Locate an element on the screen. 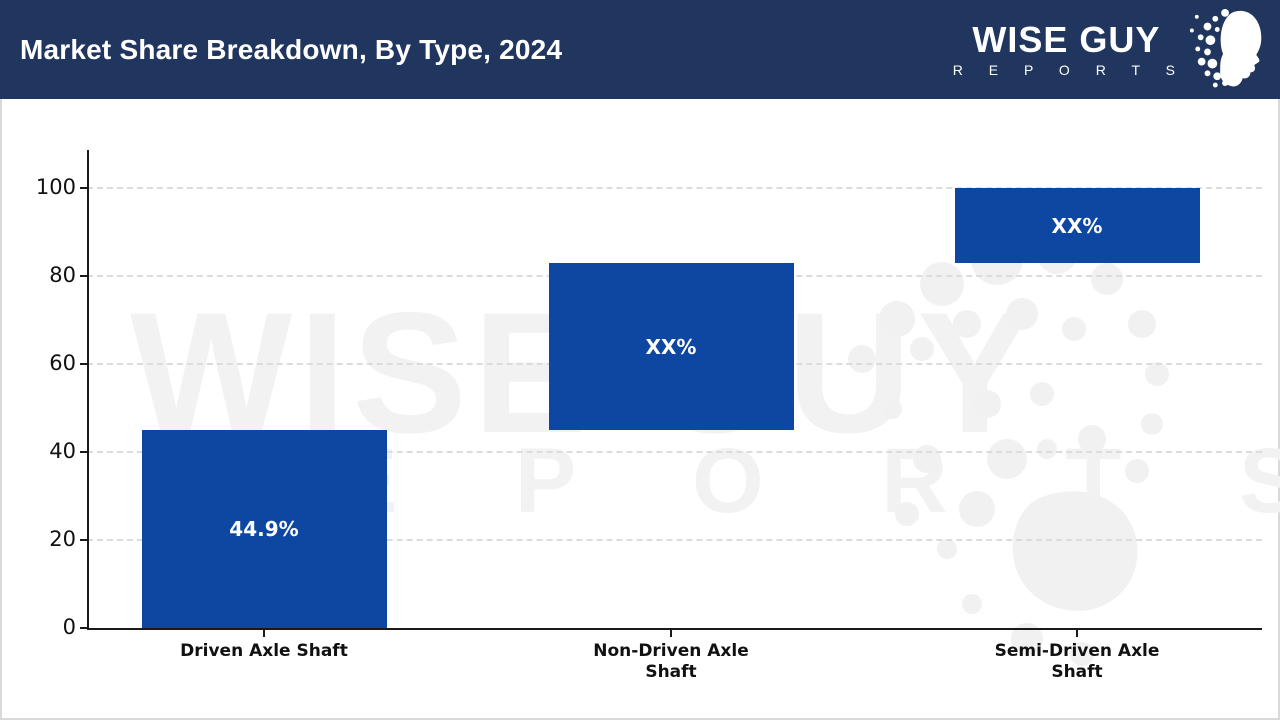 The height and width of the screenshot is (720, 1280). brand-wordmark: WISE GUY R E P O R T S is located at coordinates (1066, 48).